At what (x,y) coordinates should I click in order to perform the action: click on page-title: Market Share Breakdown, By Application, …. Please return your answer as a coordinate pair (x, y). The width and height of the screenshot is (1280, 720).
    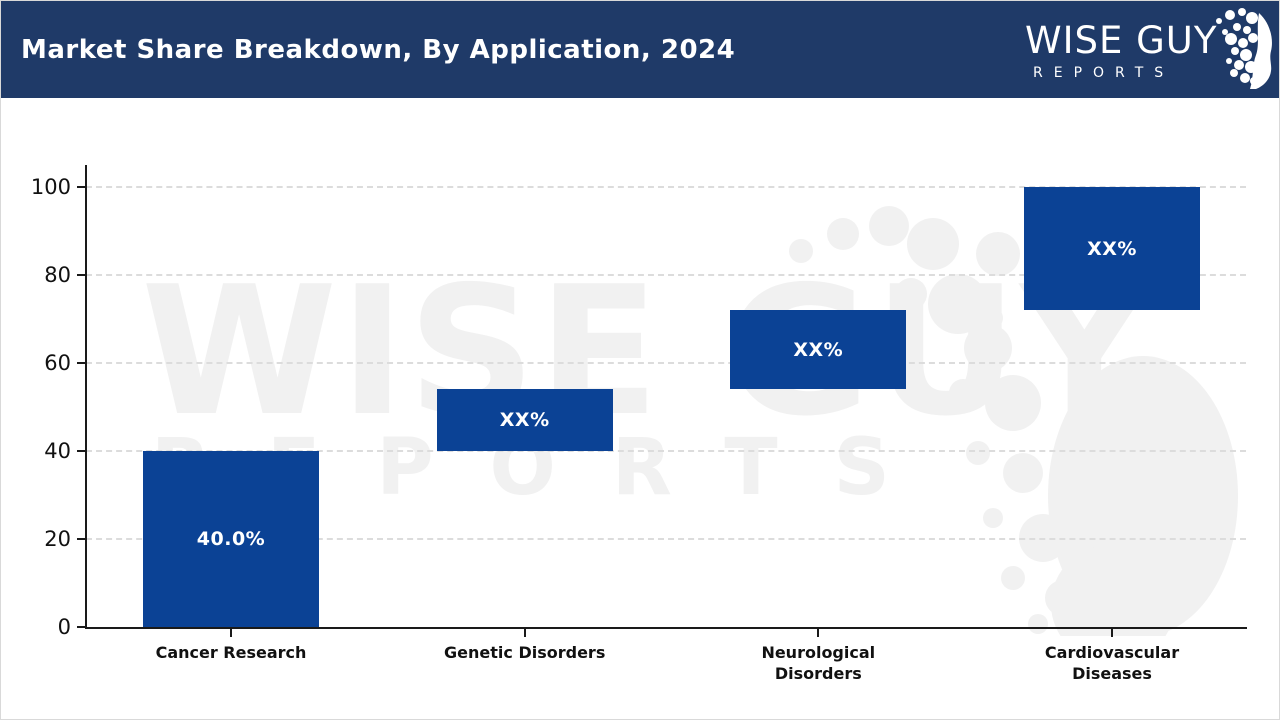
    Looking at the image, I should click on (378, 49).